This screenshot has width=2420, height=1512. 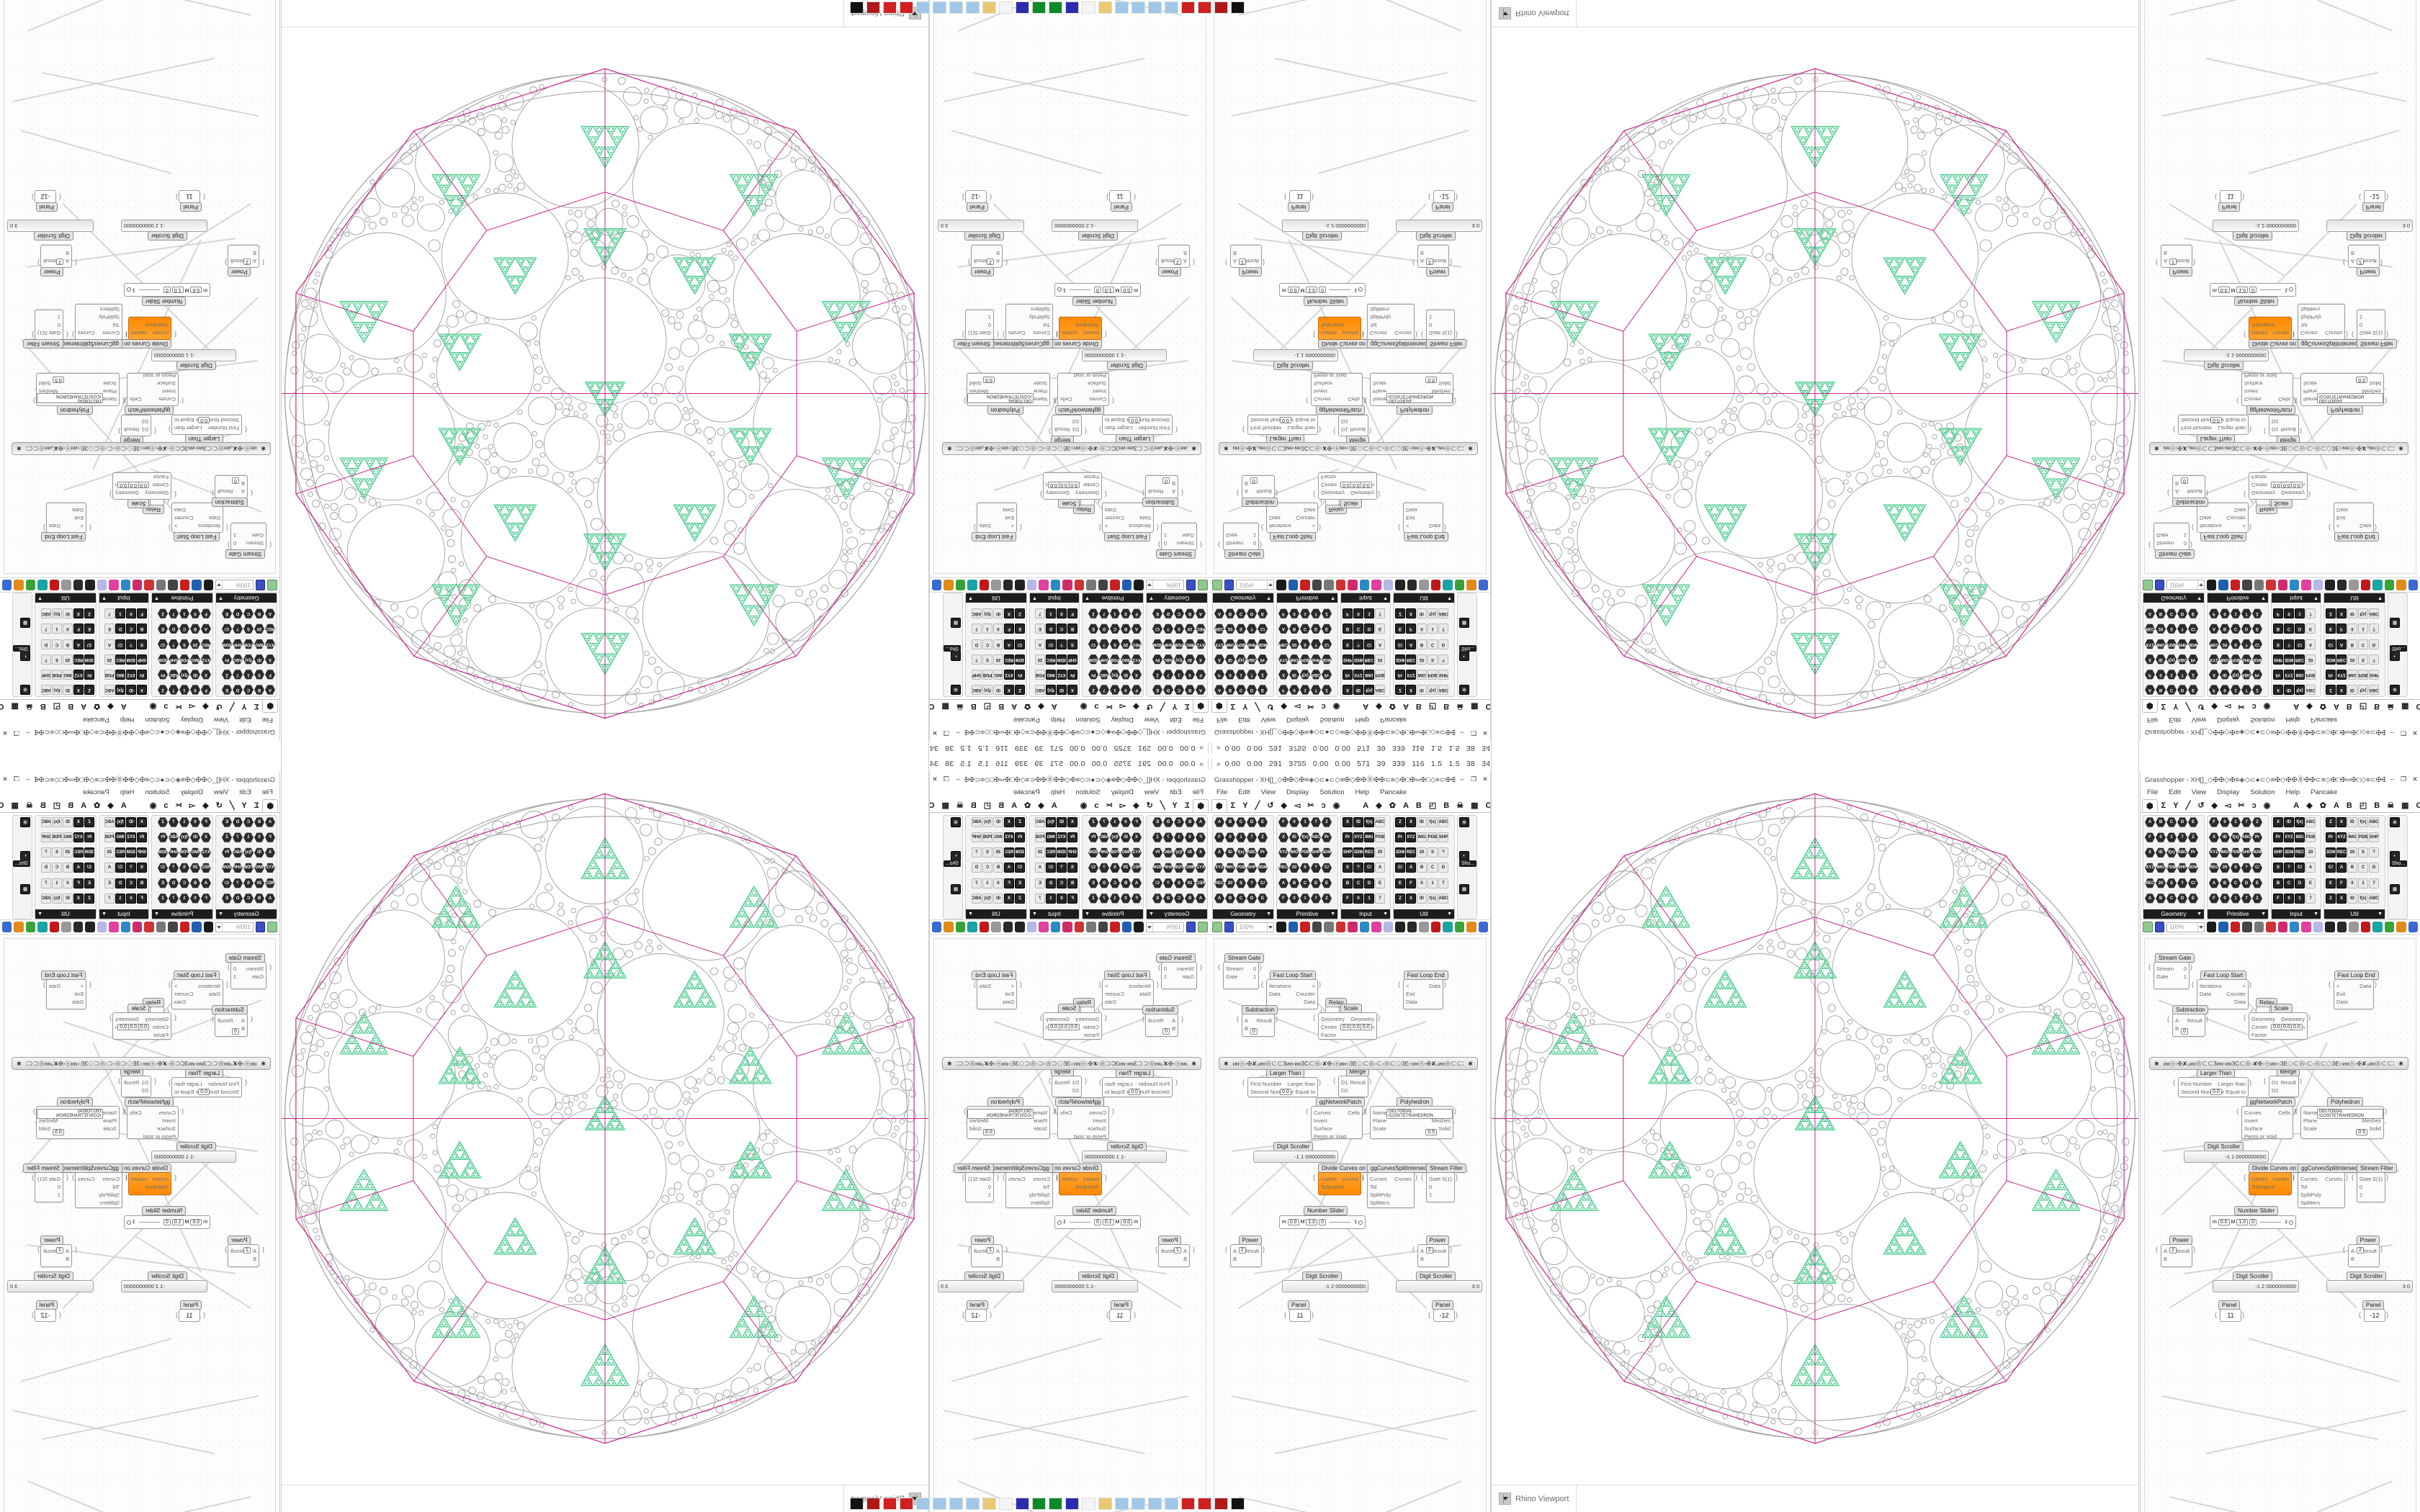 What do you see at coordinates (1316, 675) in the screenshot?
I see `gh-component-icon: ABC` at bounding box center [1316, 675].